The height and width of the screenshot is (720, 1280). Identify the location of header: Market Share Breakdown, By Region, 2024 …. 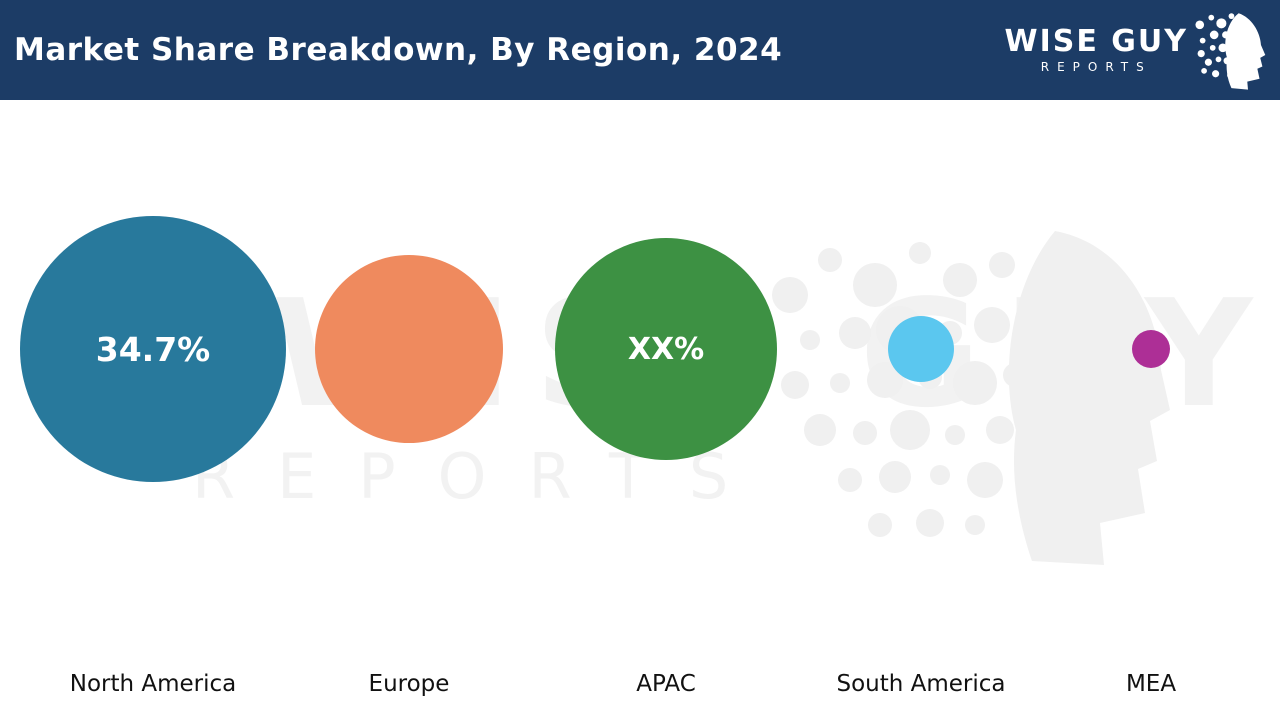
(640, 50).